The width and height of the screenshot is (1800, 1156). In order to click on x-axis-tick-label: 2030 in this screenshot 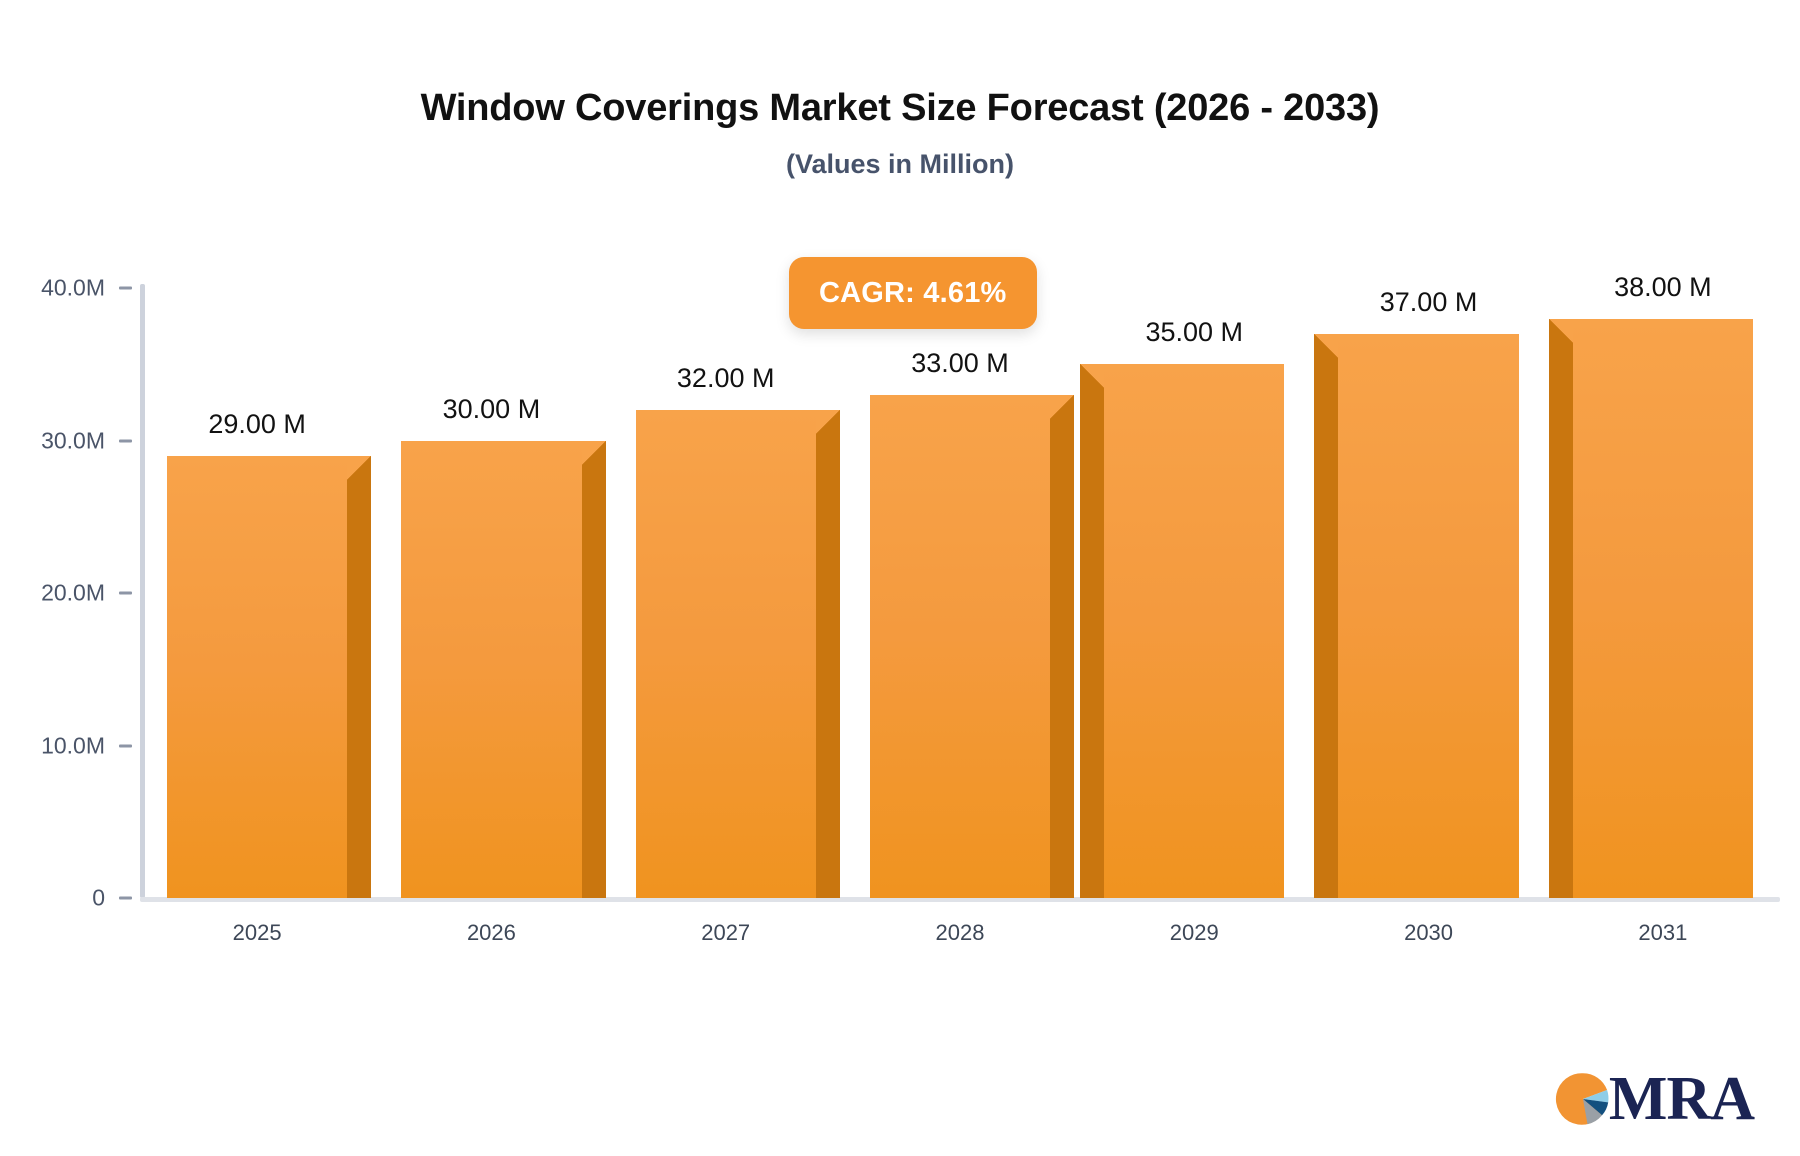, I will do `click(1429, 932)`.